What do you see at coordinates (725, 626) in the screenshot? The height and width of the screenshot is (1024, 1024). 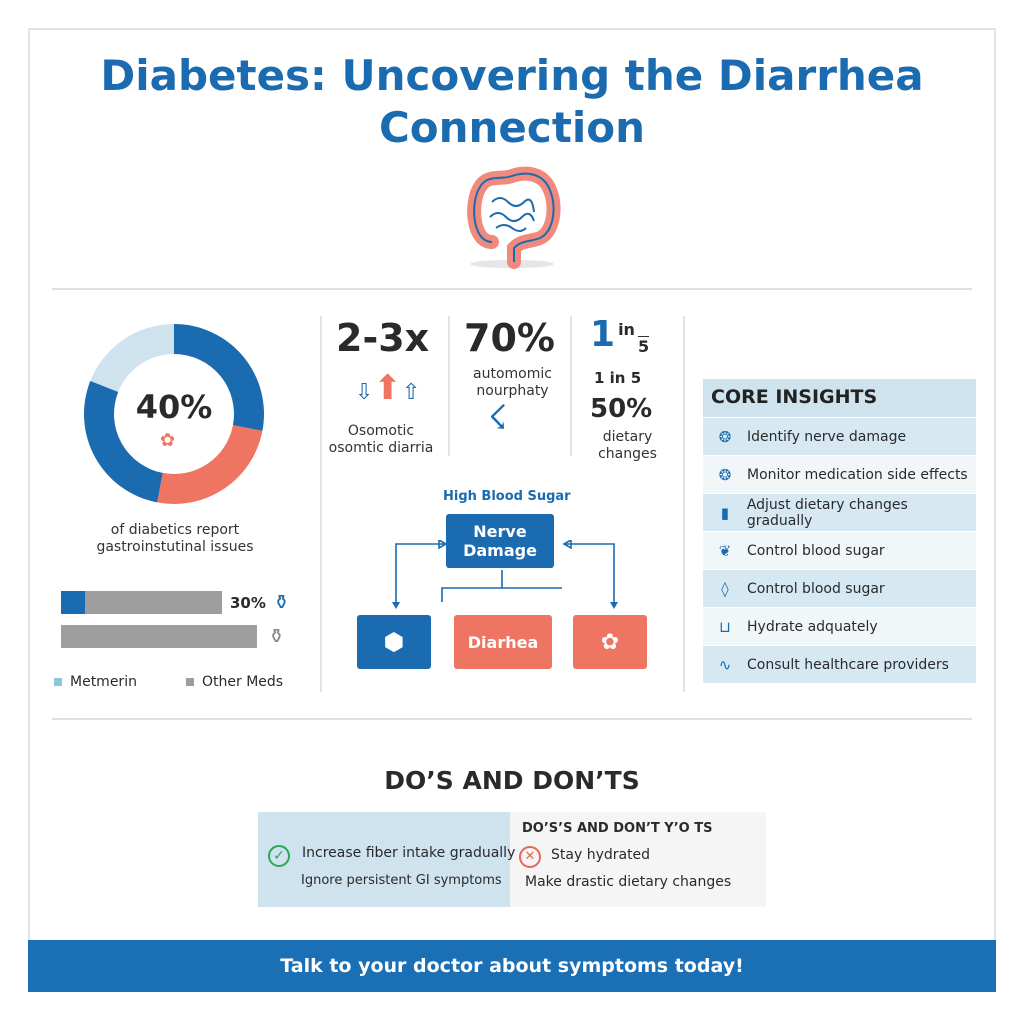 I see `cup-icon: ⊔` at bounding box center [725, 626].